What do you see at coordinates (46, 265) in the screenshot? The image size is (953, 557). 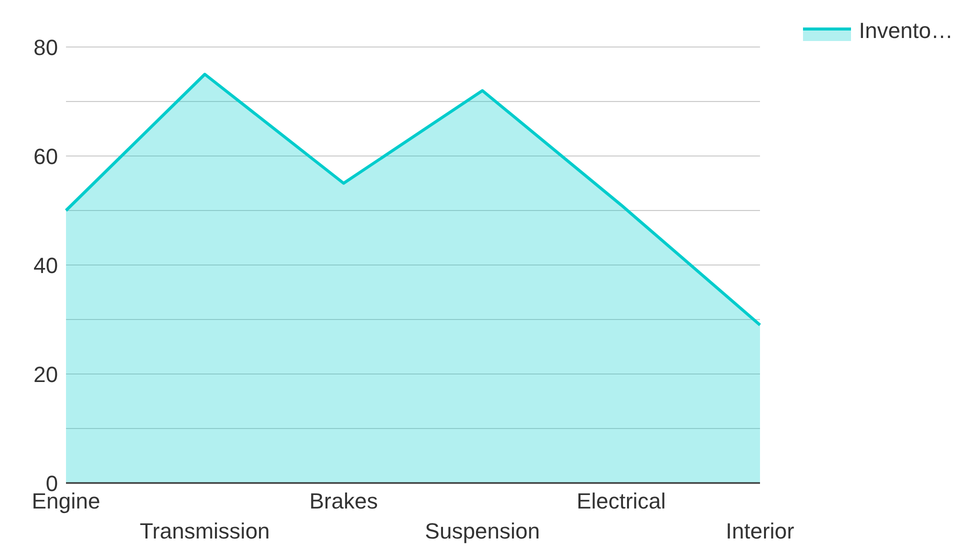 I see `y-tick-label: 40` at bounding box center [46, 265].